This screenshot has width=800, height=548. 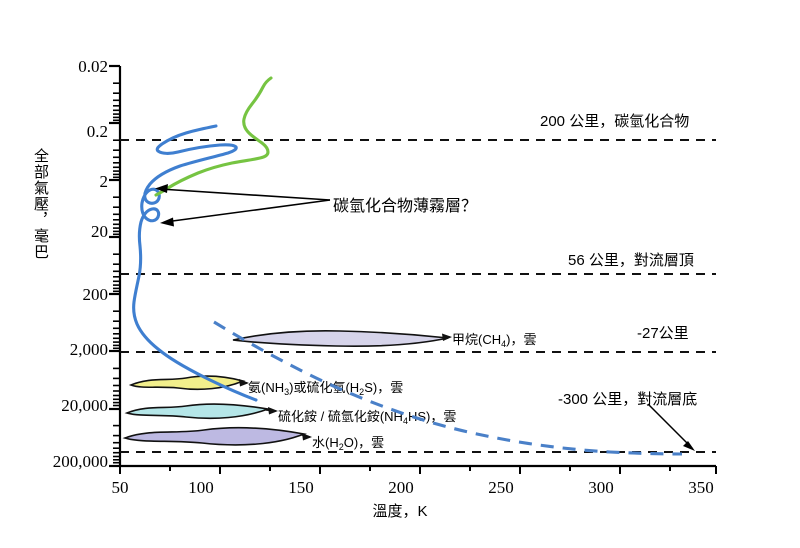 What do you see at coordinates (477, 339) in the screenshot?
I see `cloud-label-methane-text: 甲烷(CH` at bounding box center [477, 339].